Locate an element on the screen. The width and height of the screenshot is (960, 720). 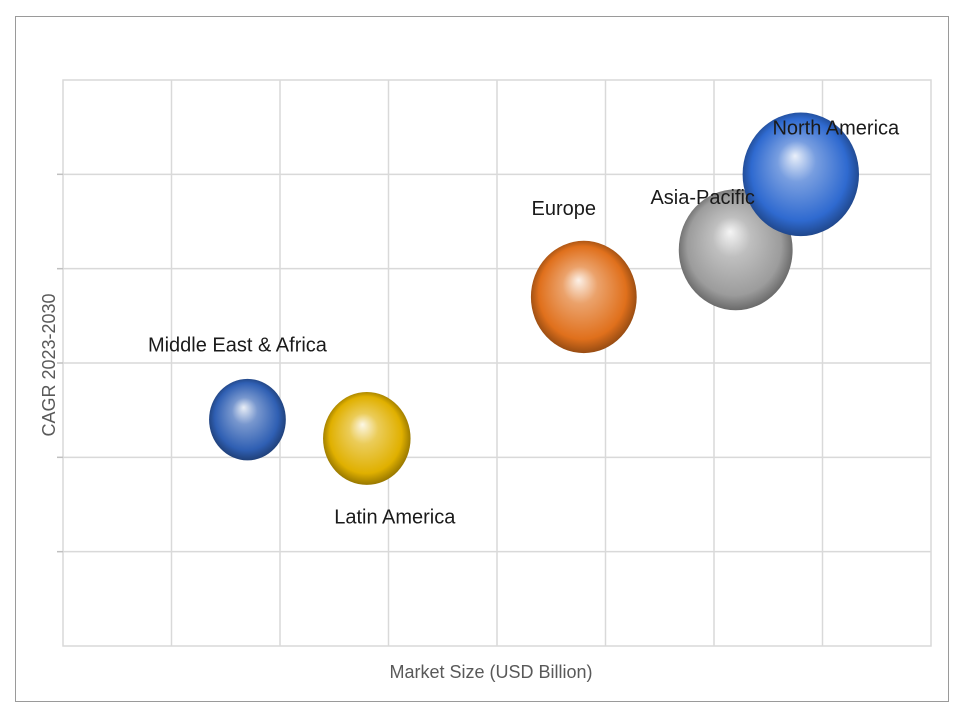
bubble-label: Latin America is located at coordinates (395, 517).